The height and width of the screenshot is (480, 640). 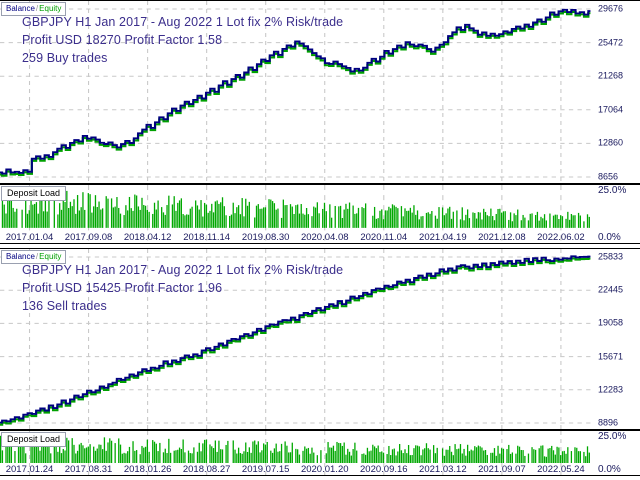 I want to click on sell-deposit-load-plot, so click(x=320, y=453).